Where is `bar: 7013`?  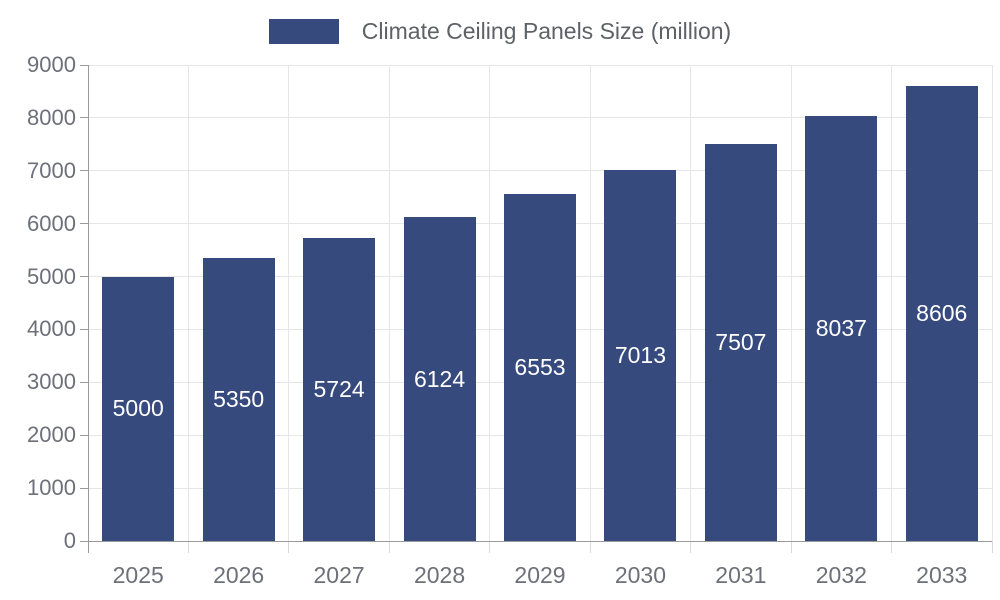 bar: 7013 is located at coordinates (640, 355).